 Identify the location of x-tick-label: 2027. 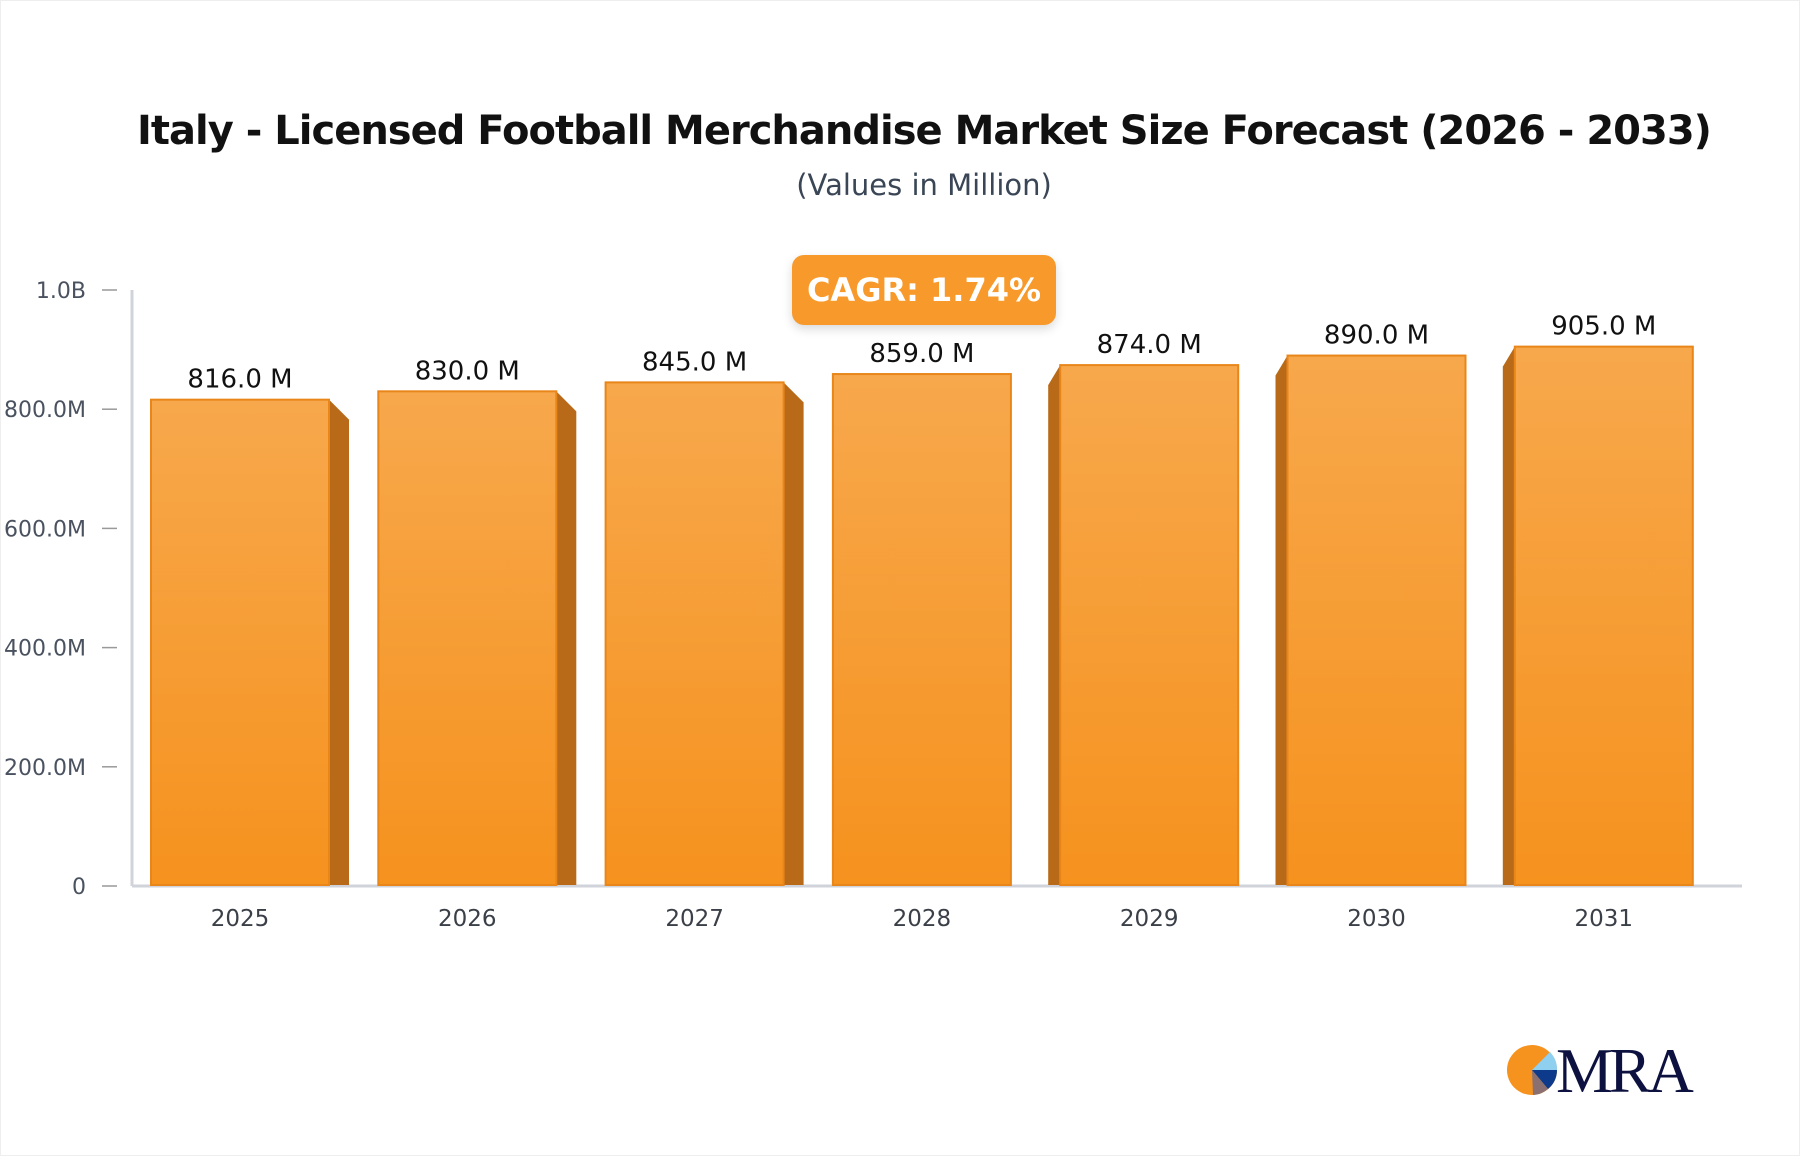
(694, 919).